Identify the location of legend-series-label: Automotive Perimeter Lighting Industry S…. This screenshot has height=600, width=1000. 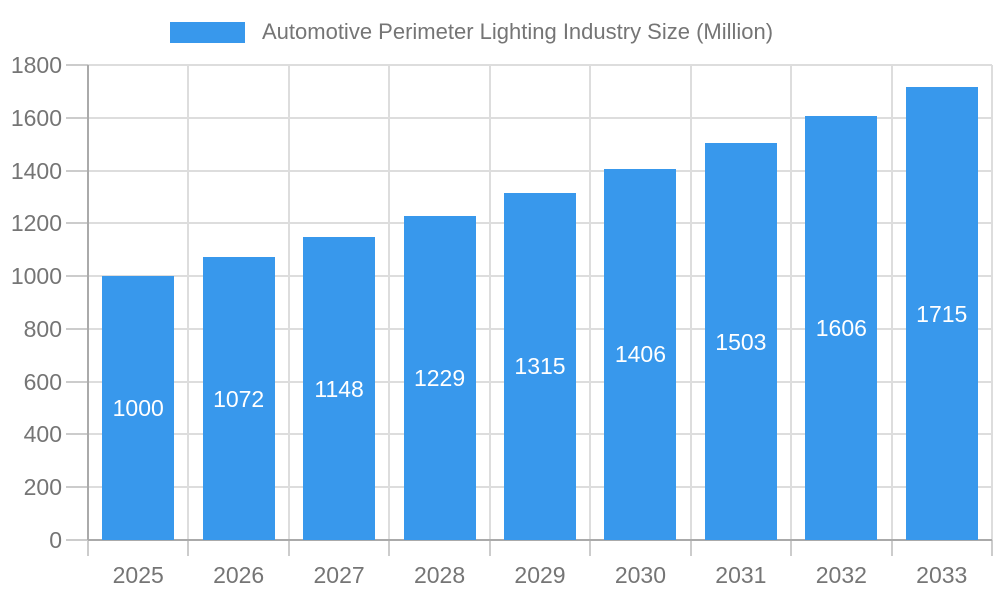
(518, 31).